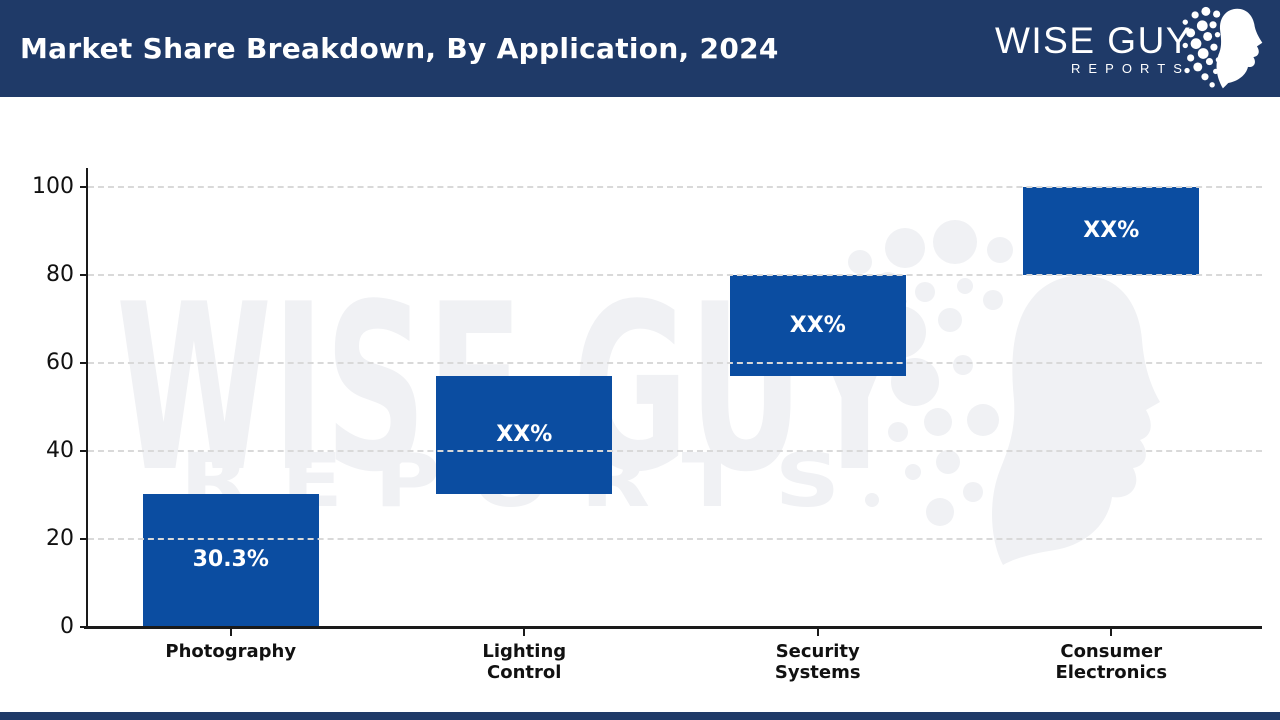 This screenshot has height=720, width=1280. I want to click on logo-subtext: REPORTS, so click(1130, 68).